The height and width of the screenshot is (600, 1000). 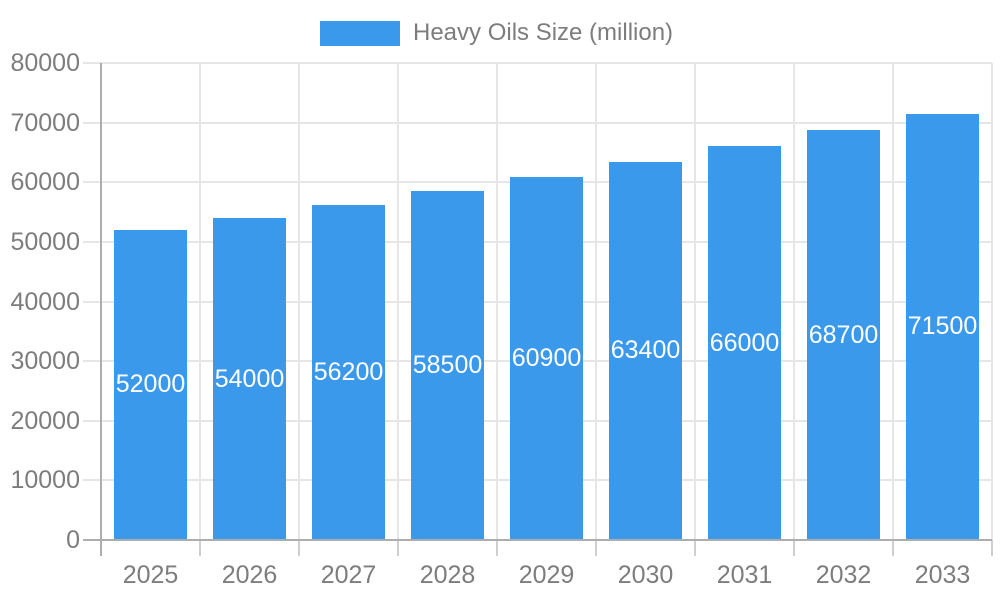 I want to click on bar: 54000, so click(x=249, y=379).